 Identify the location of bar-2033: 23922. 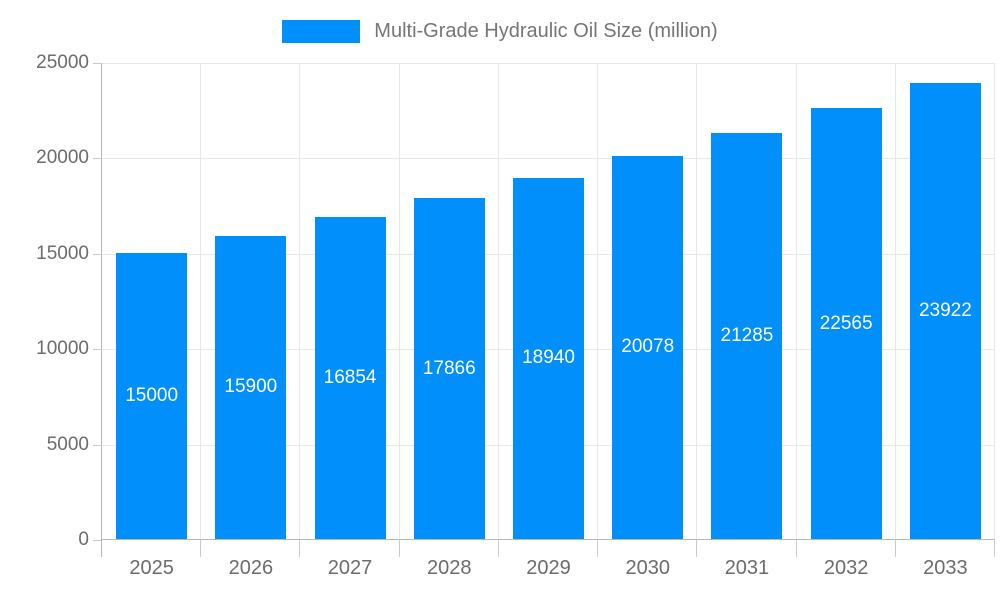
(945, 310).